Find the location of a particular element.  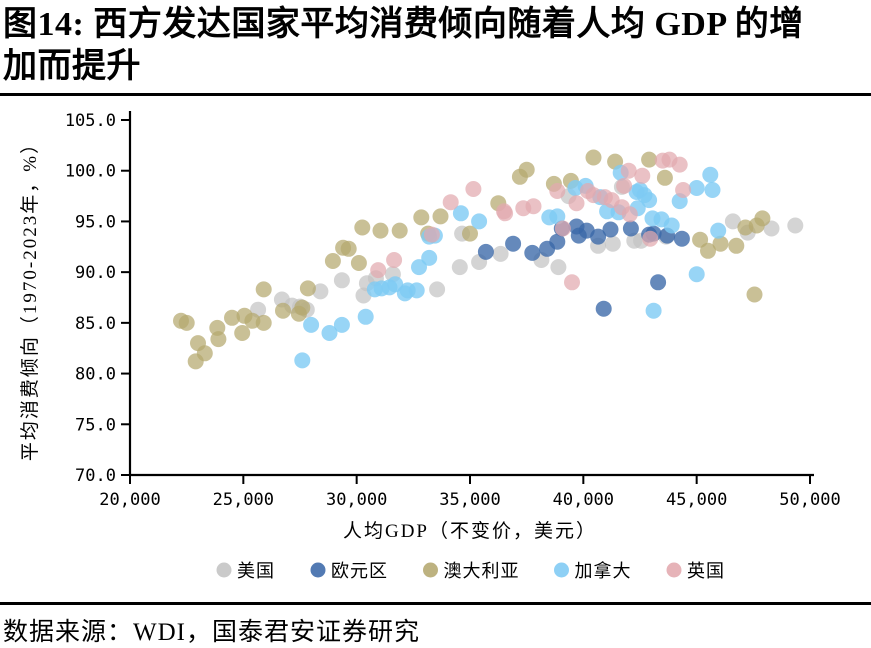

x-tick-label: 40,000 is located at coordinates (583, 500).